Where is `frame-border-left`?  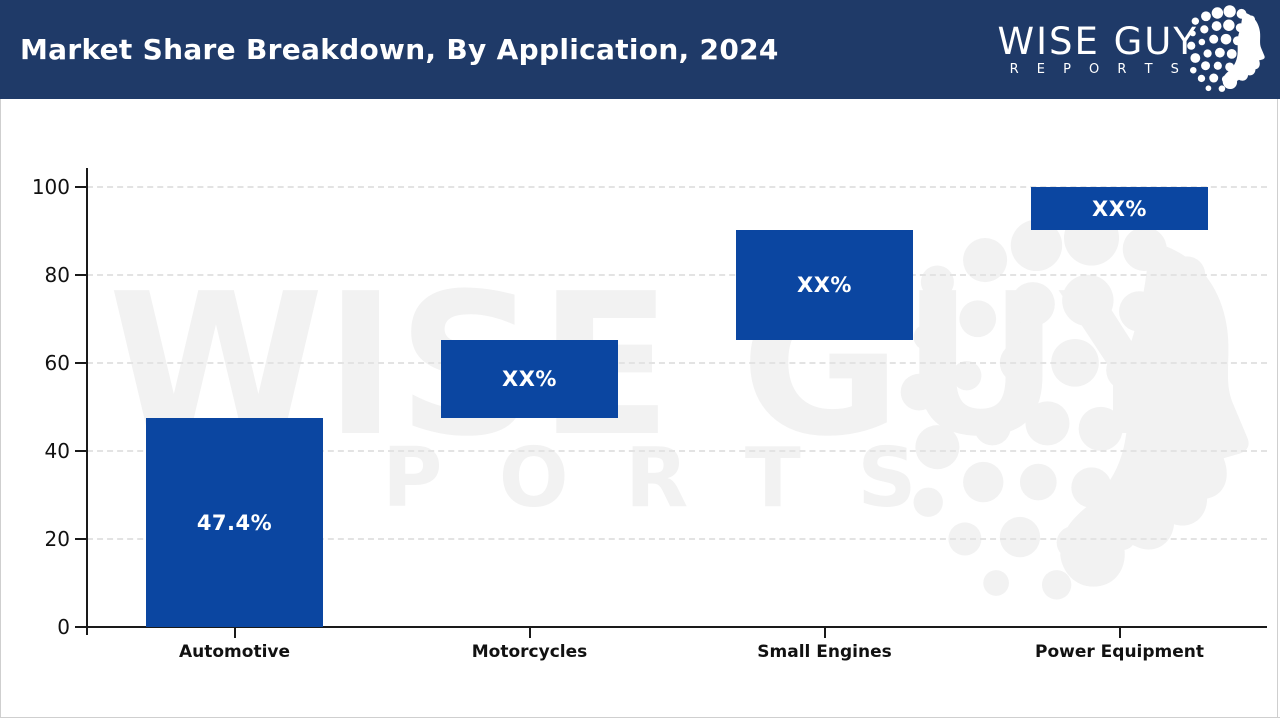
frame-border-left is located at coordinates (0, 408).